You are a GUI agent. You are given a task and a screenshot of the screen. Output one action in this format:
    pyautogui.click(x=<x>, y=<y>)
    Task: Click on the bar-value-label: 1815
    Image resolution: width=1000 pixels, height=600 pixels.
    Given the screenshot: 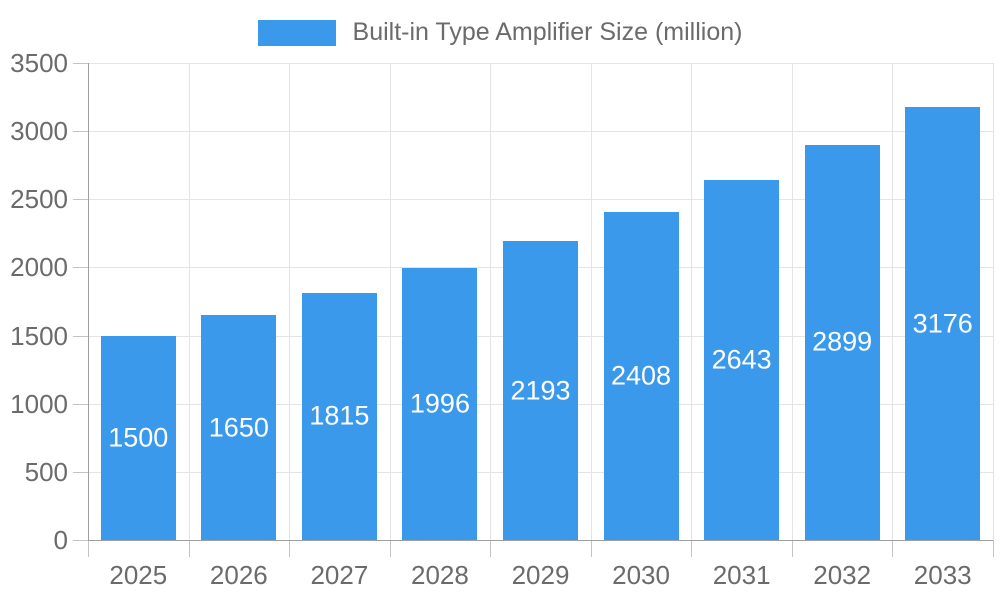 What is the action you would take?
    pyautogui.click(x=339, y=415)
    